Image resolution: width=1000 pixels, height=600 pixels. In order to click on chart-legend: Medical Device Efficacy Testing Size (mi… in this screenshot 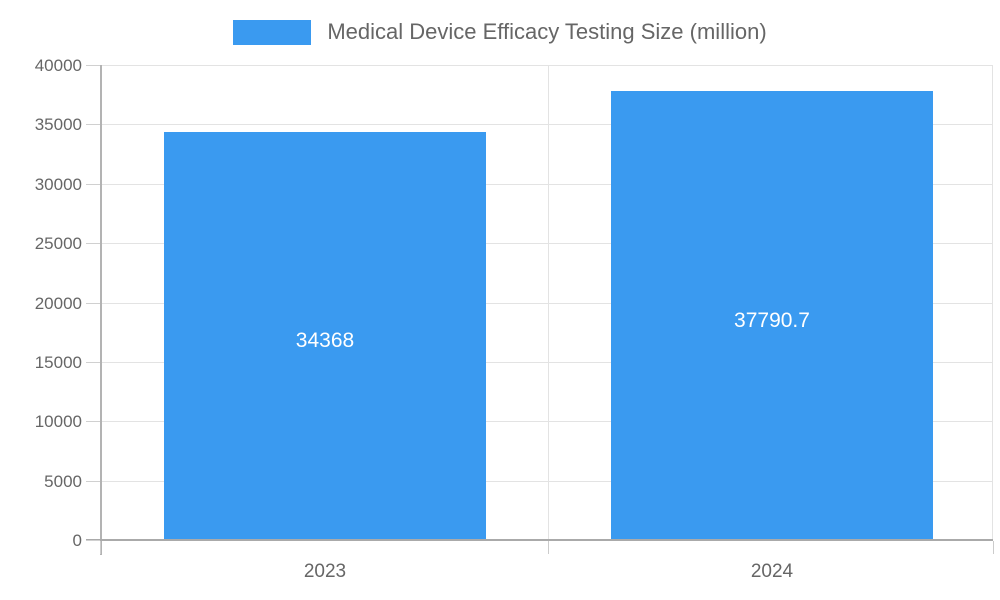, I will do `click(500, 32)`.